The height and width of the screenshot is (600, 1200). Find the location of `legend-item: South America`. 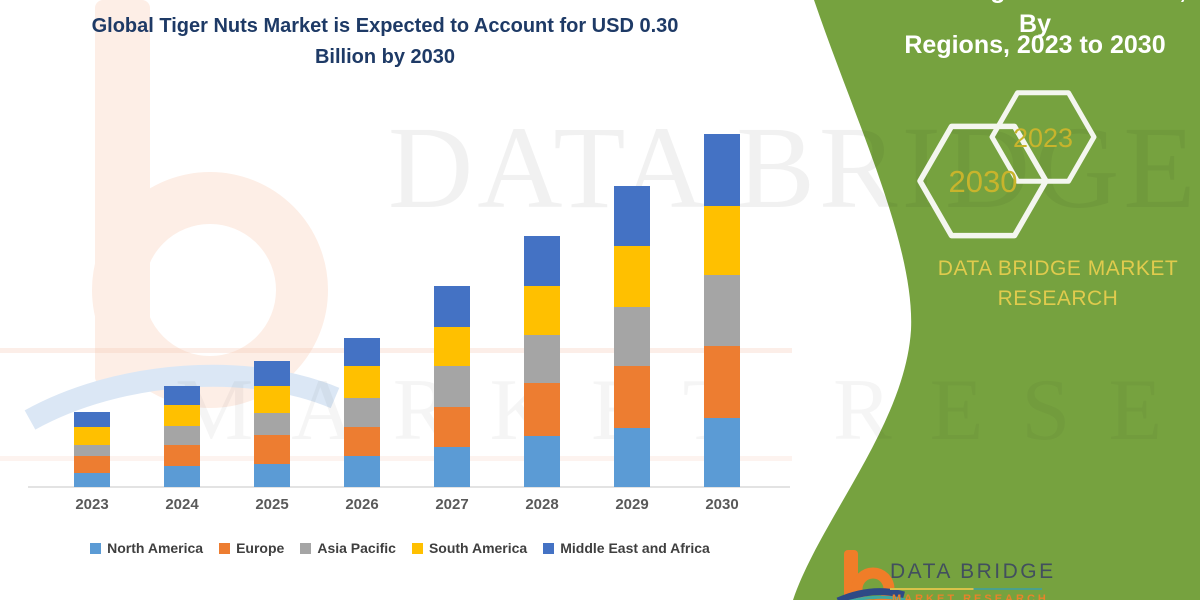

legend-item: South America is located at coordinates (469, 548).